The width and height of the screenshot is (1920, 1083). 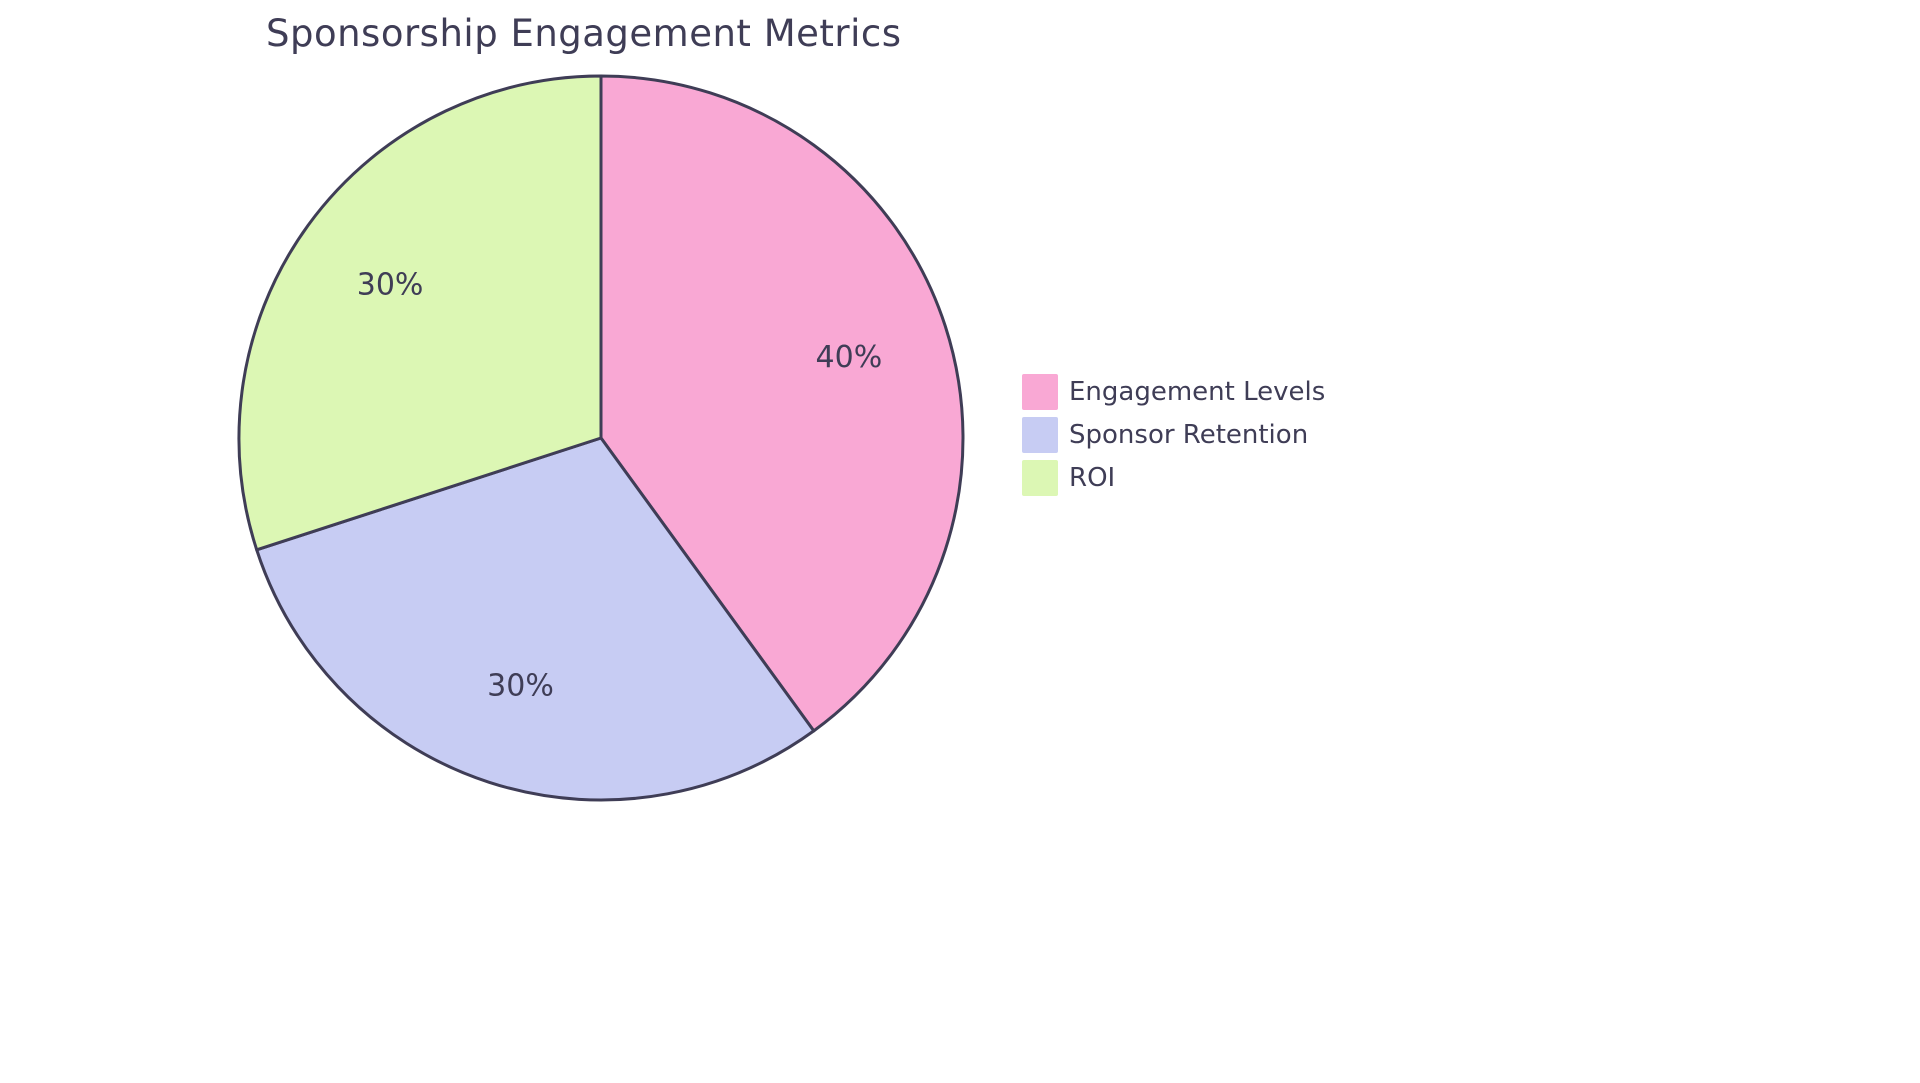 I want to click on slice-percentage-label-sponsor-retention: 30%, so click(x=520, y=685).